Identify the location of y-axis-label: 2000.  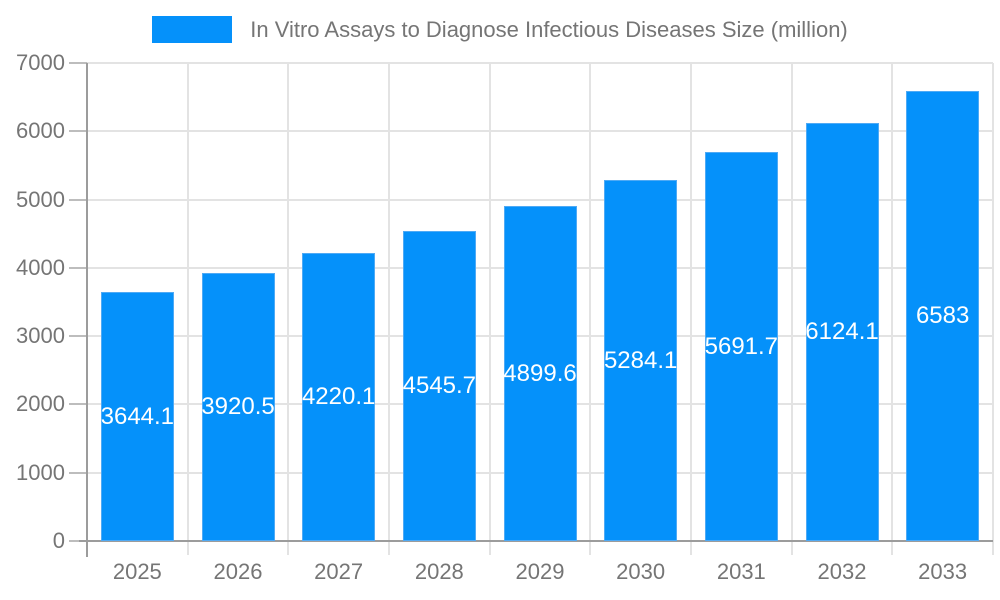
(40, 404).